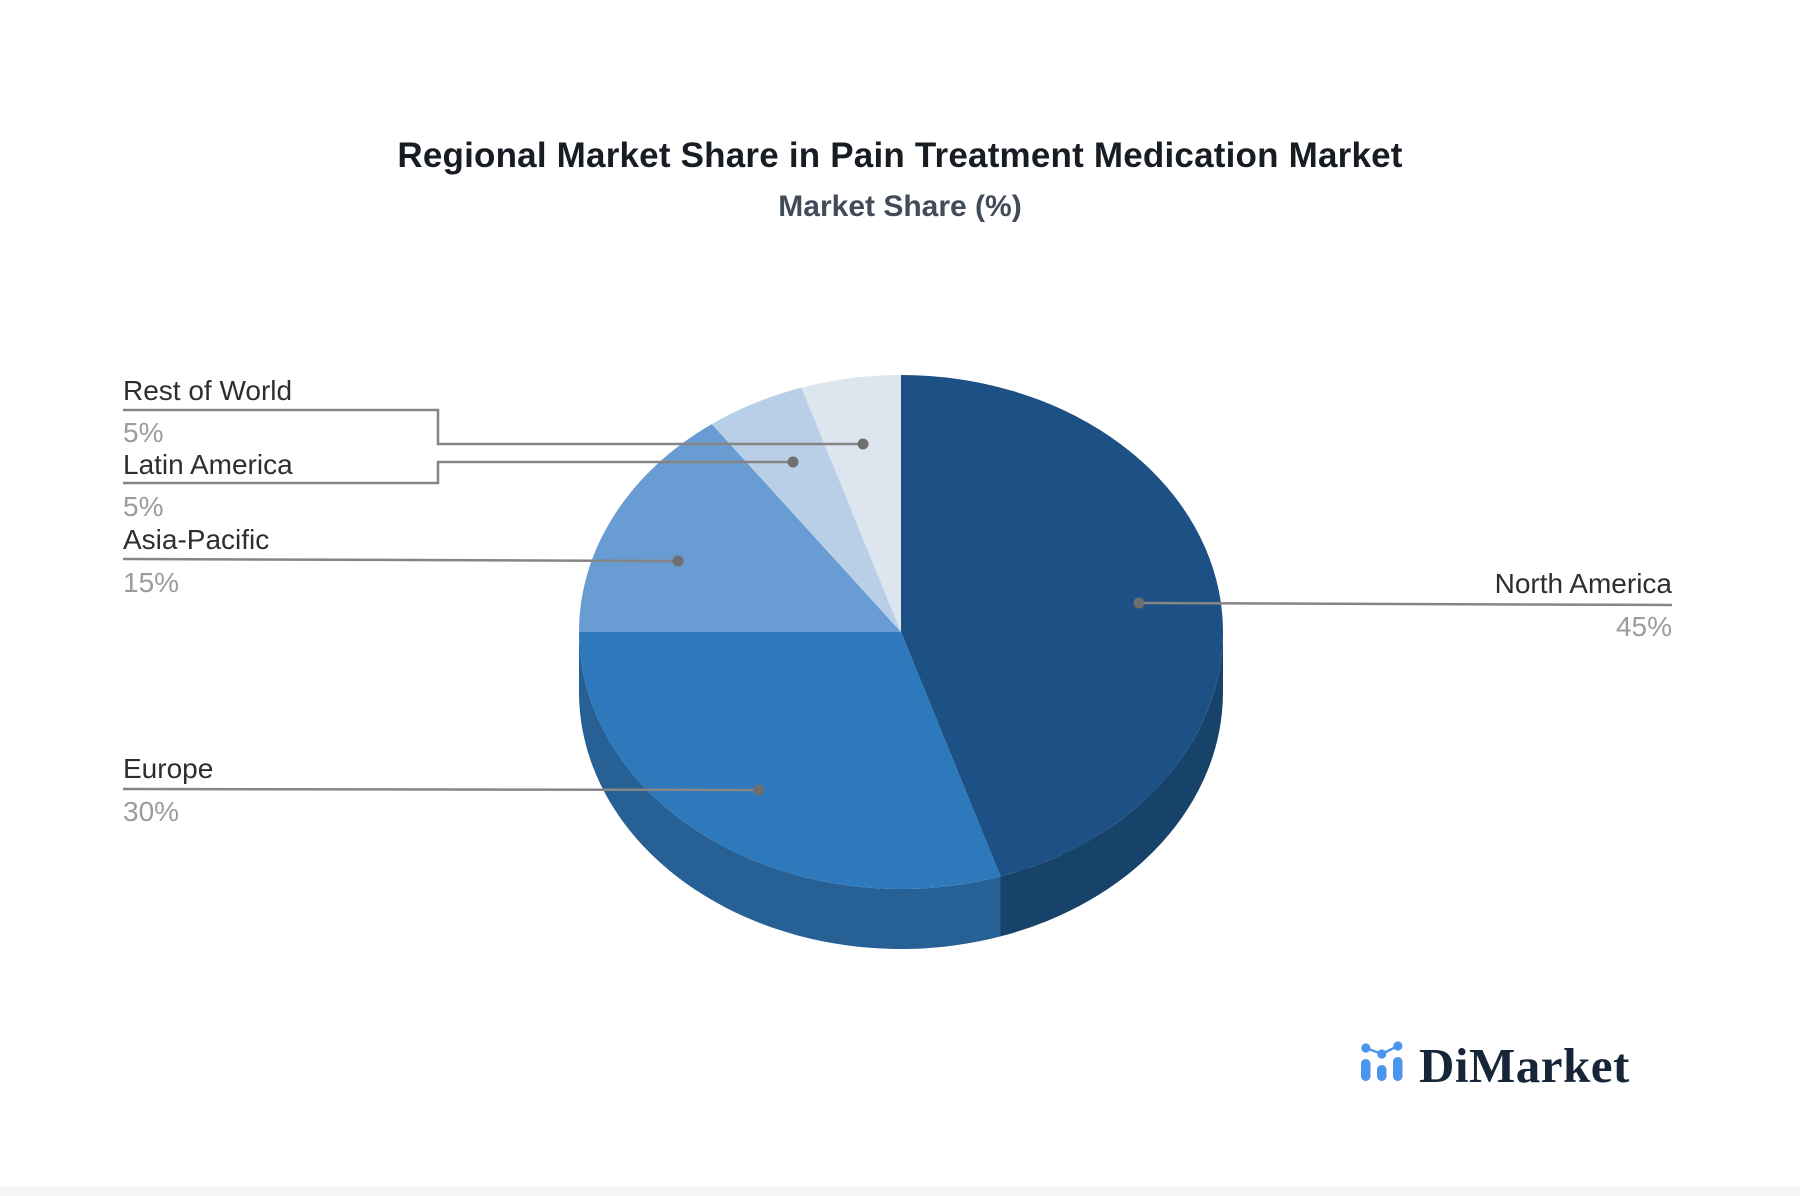  Describe the element at coordinates (1524, 1065) in the screenshot. I see `brand-name: DiMarket` at that location.